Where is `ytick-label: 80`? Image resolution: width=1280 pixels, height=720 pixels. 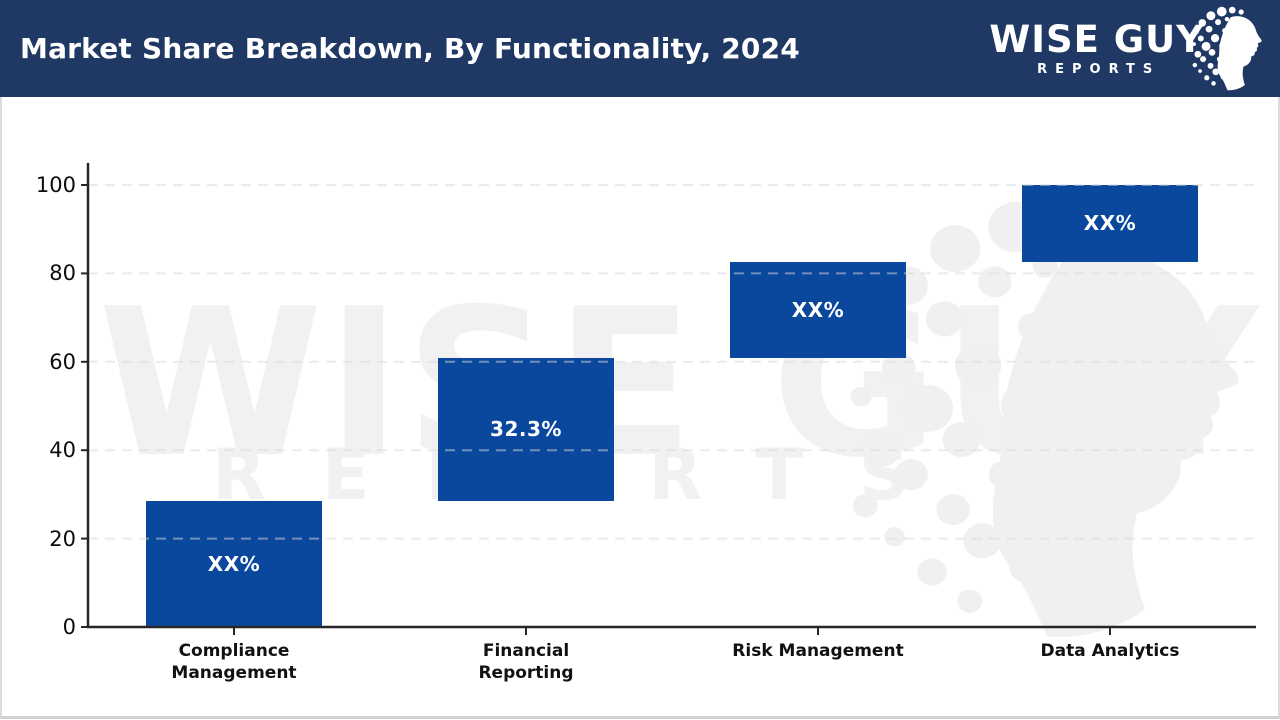
ytick-label: 80 is located at coordinates (62, 273).